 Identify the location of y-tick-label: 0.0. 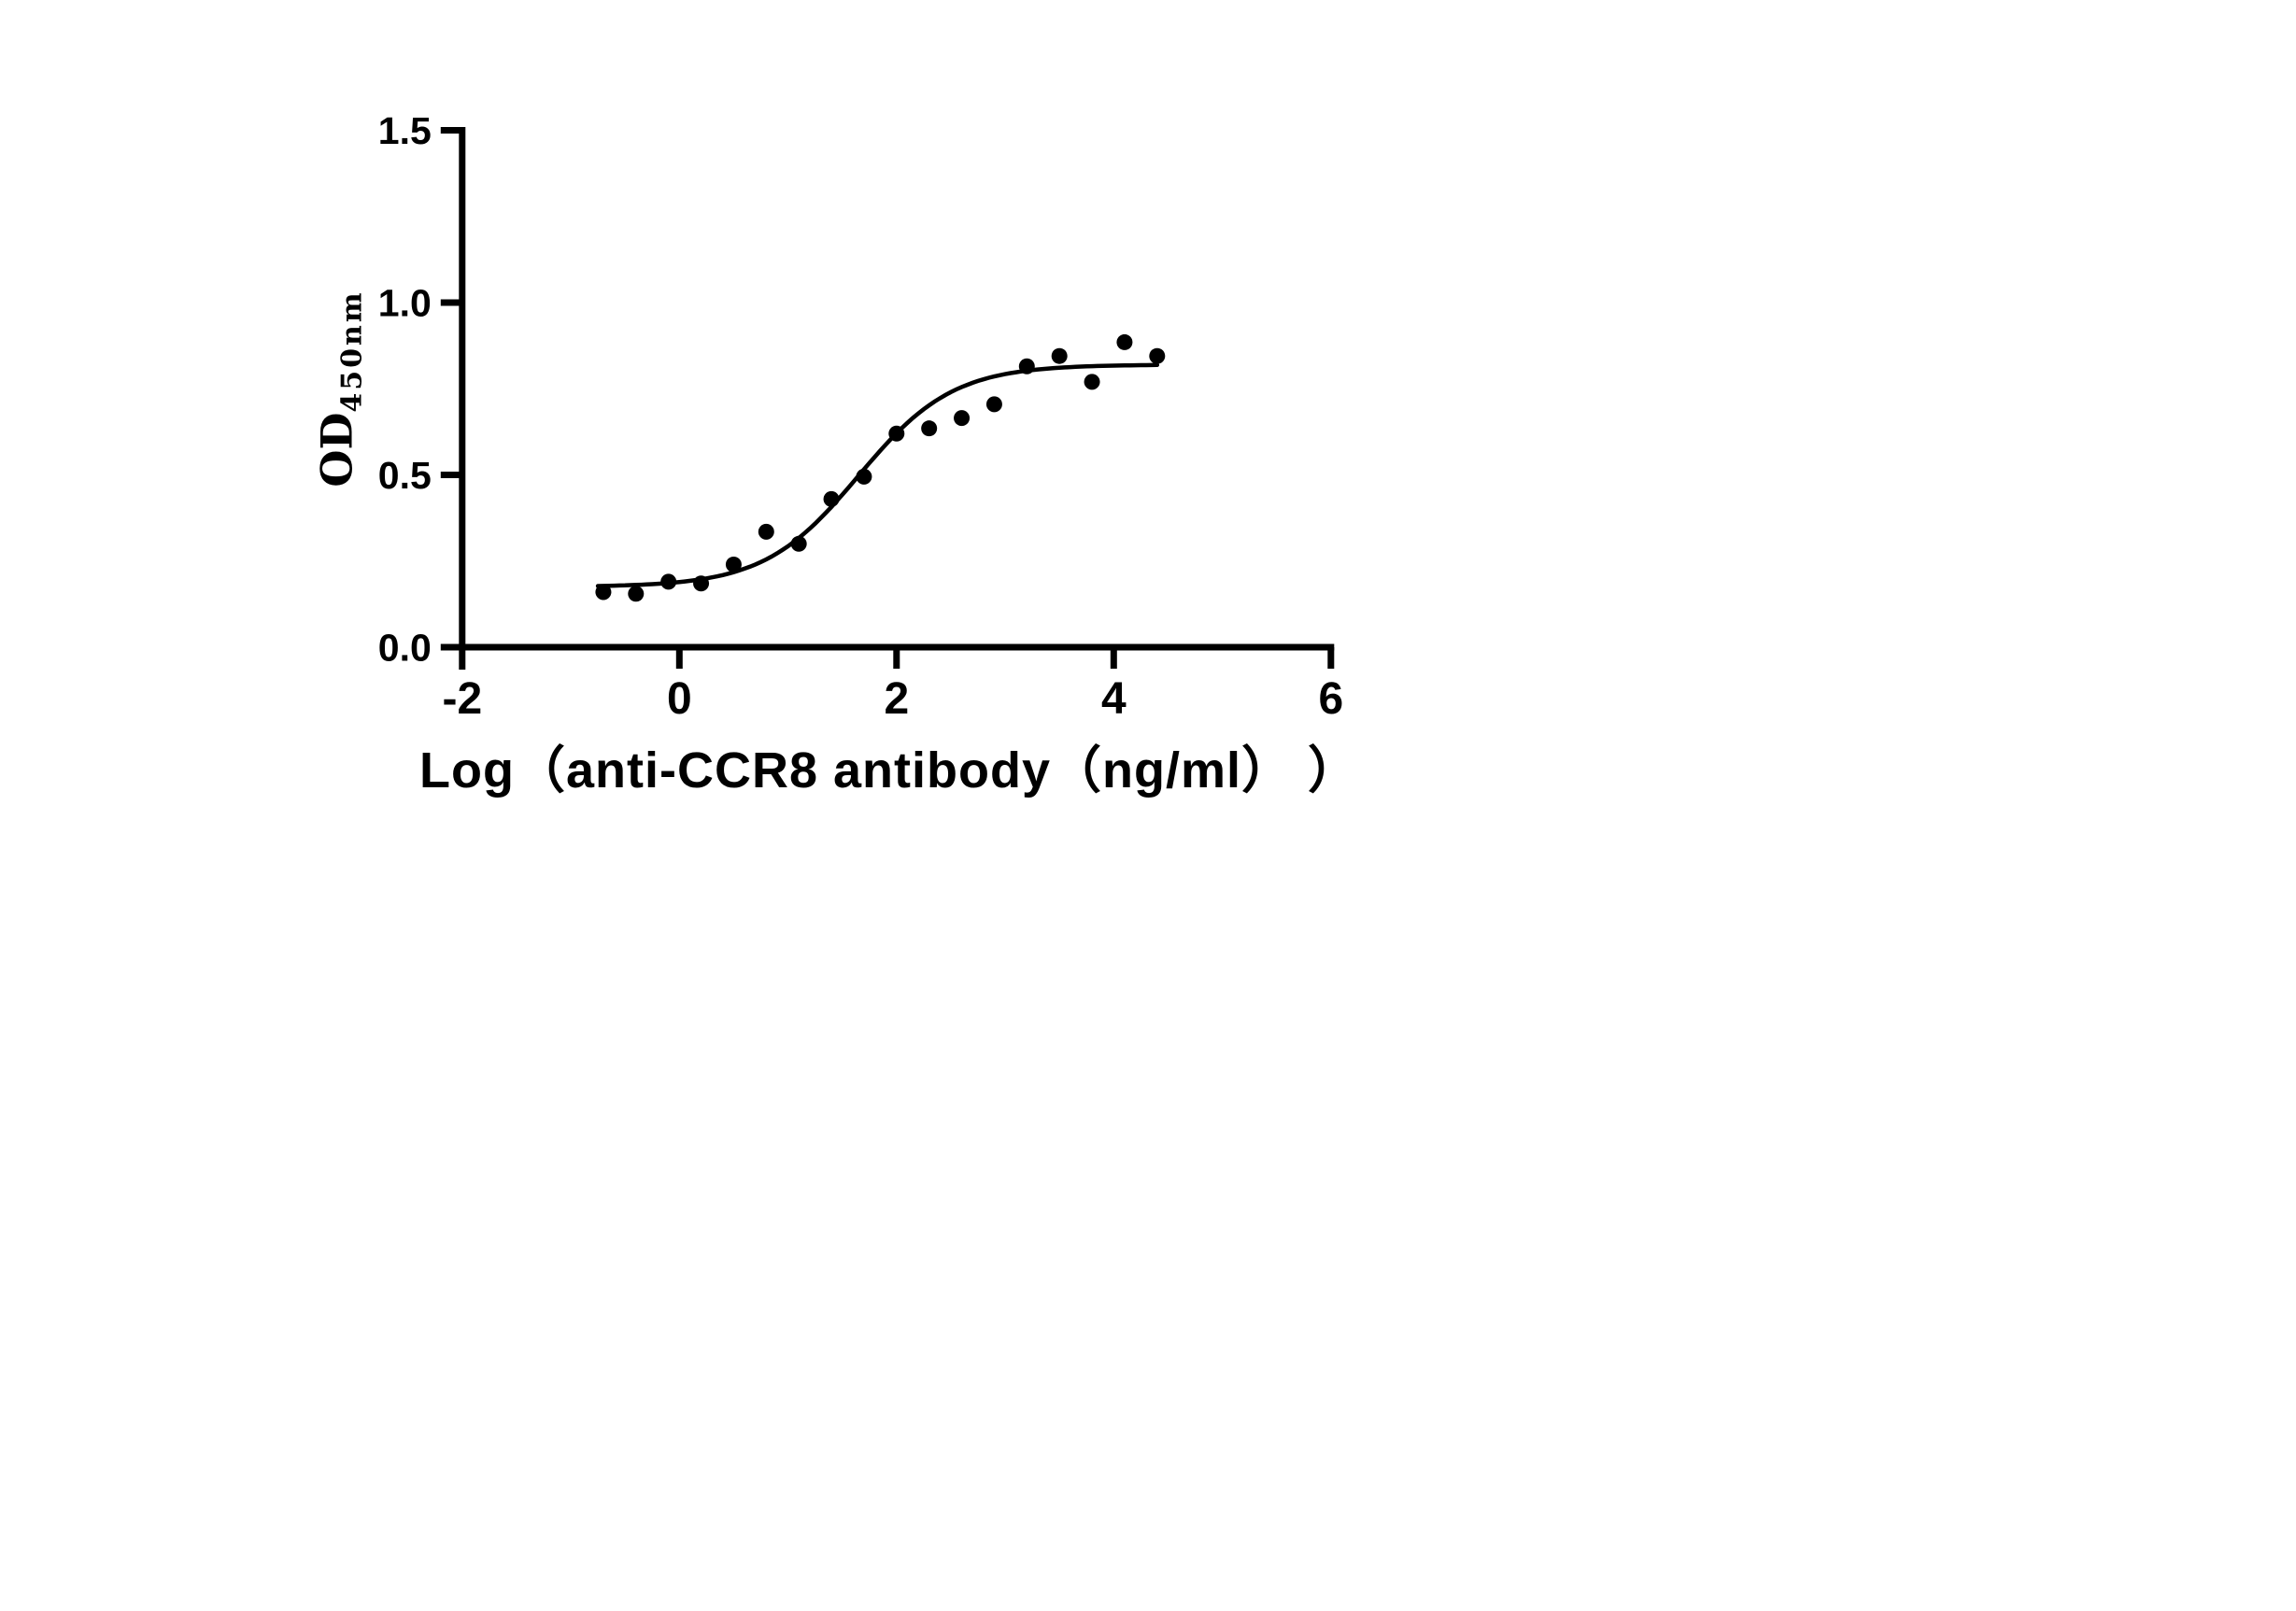
(405, 648).